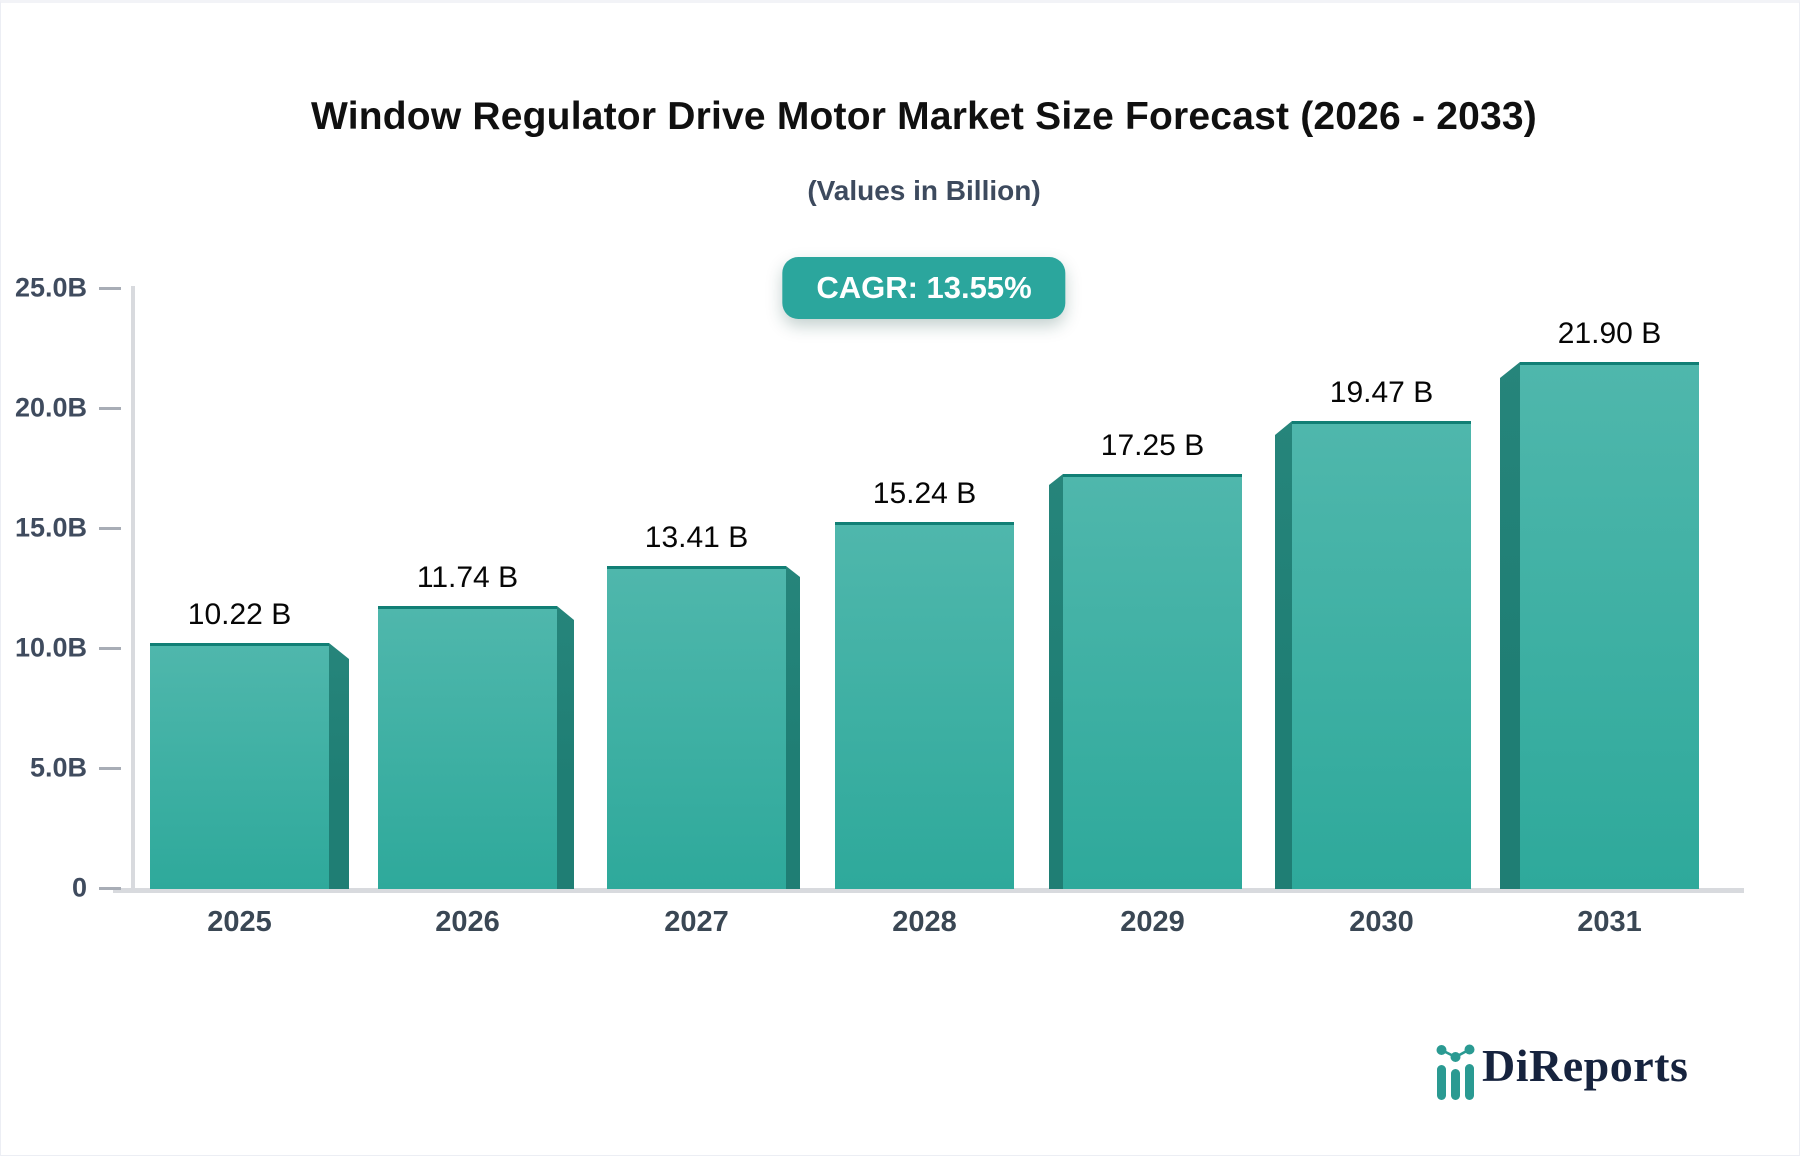 Image resolution: width=1800 pixels, height=1156 pixels. What do you see at coordinates (50, 407) in the screenshot?
I see `y-axis-tick-label: 20.0B` at bounding box center [50, 407].